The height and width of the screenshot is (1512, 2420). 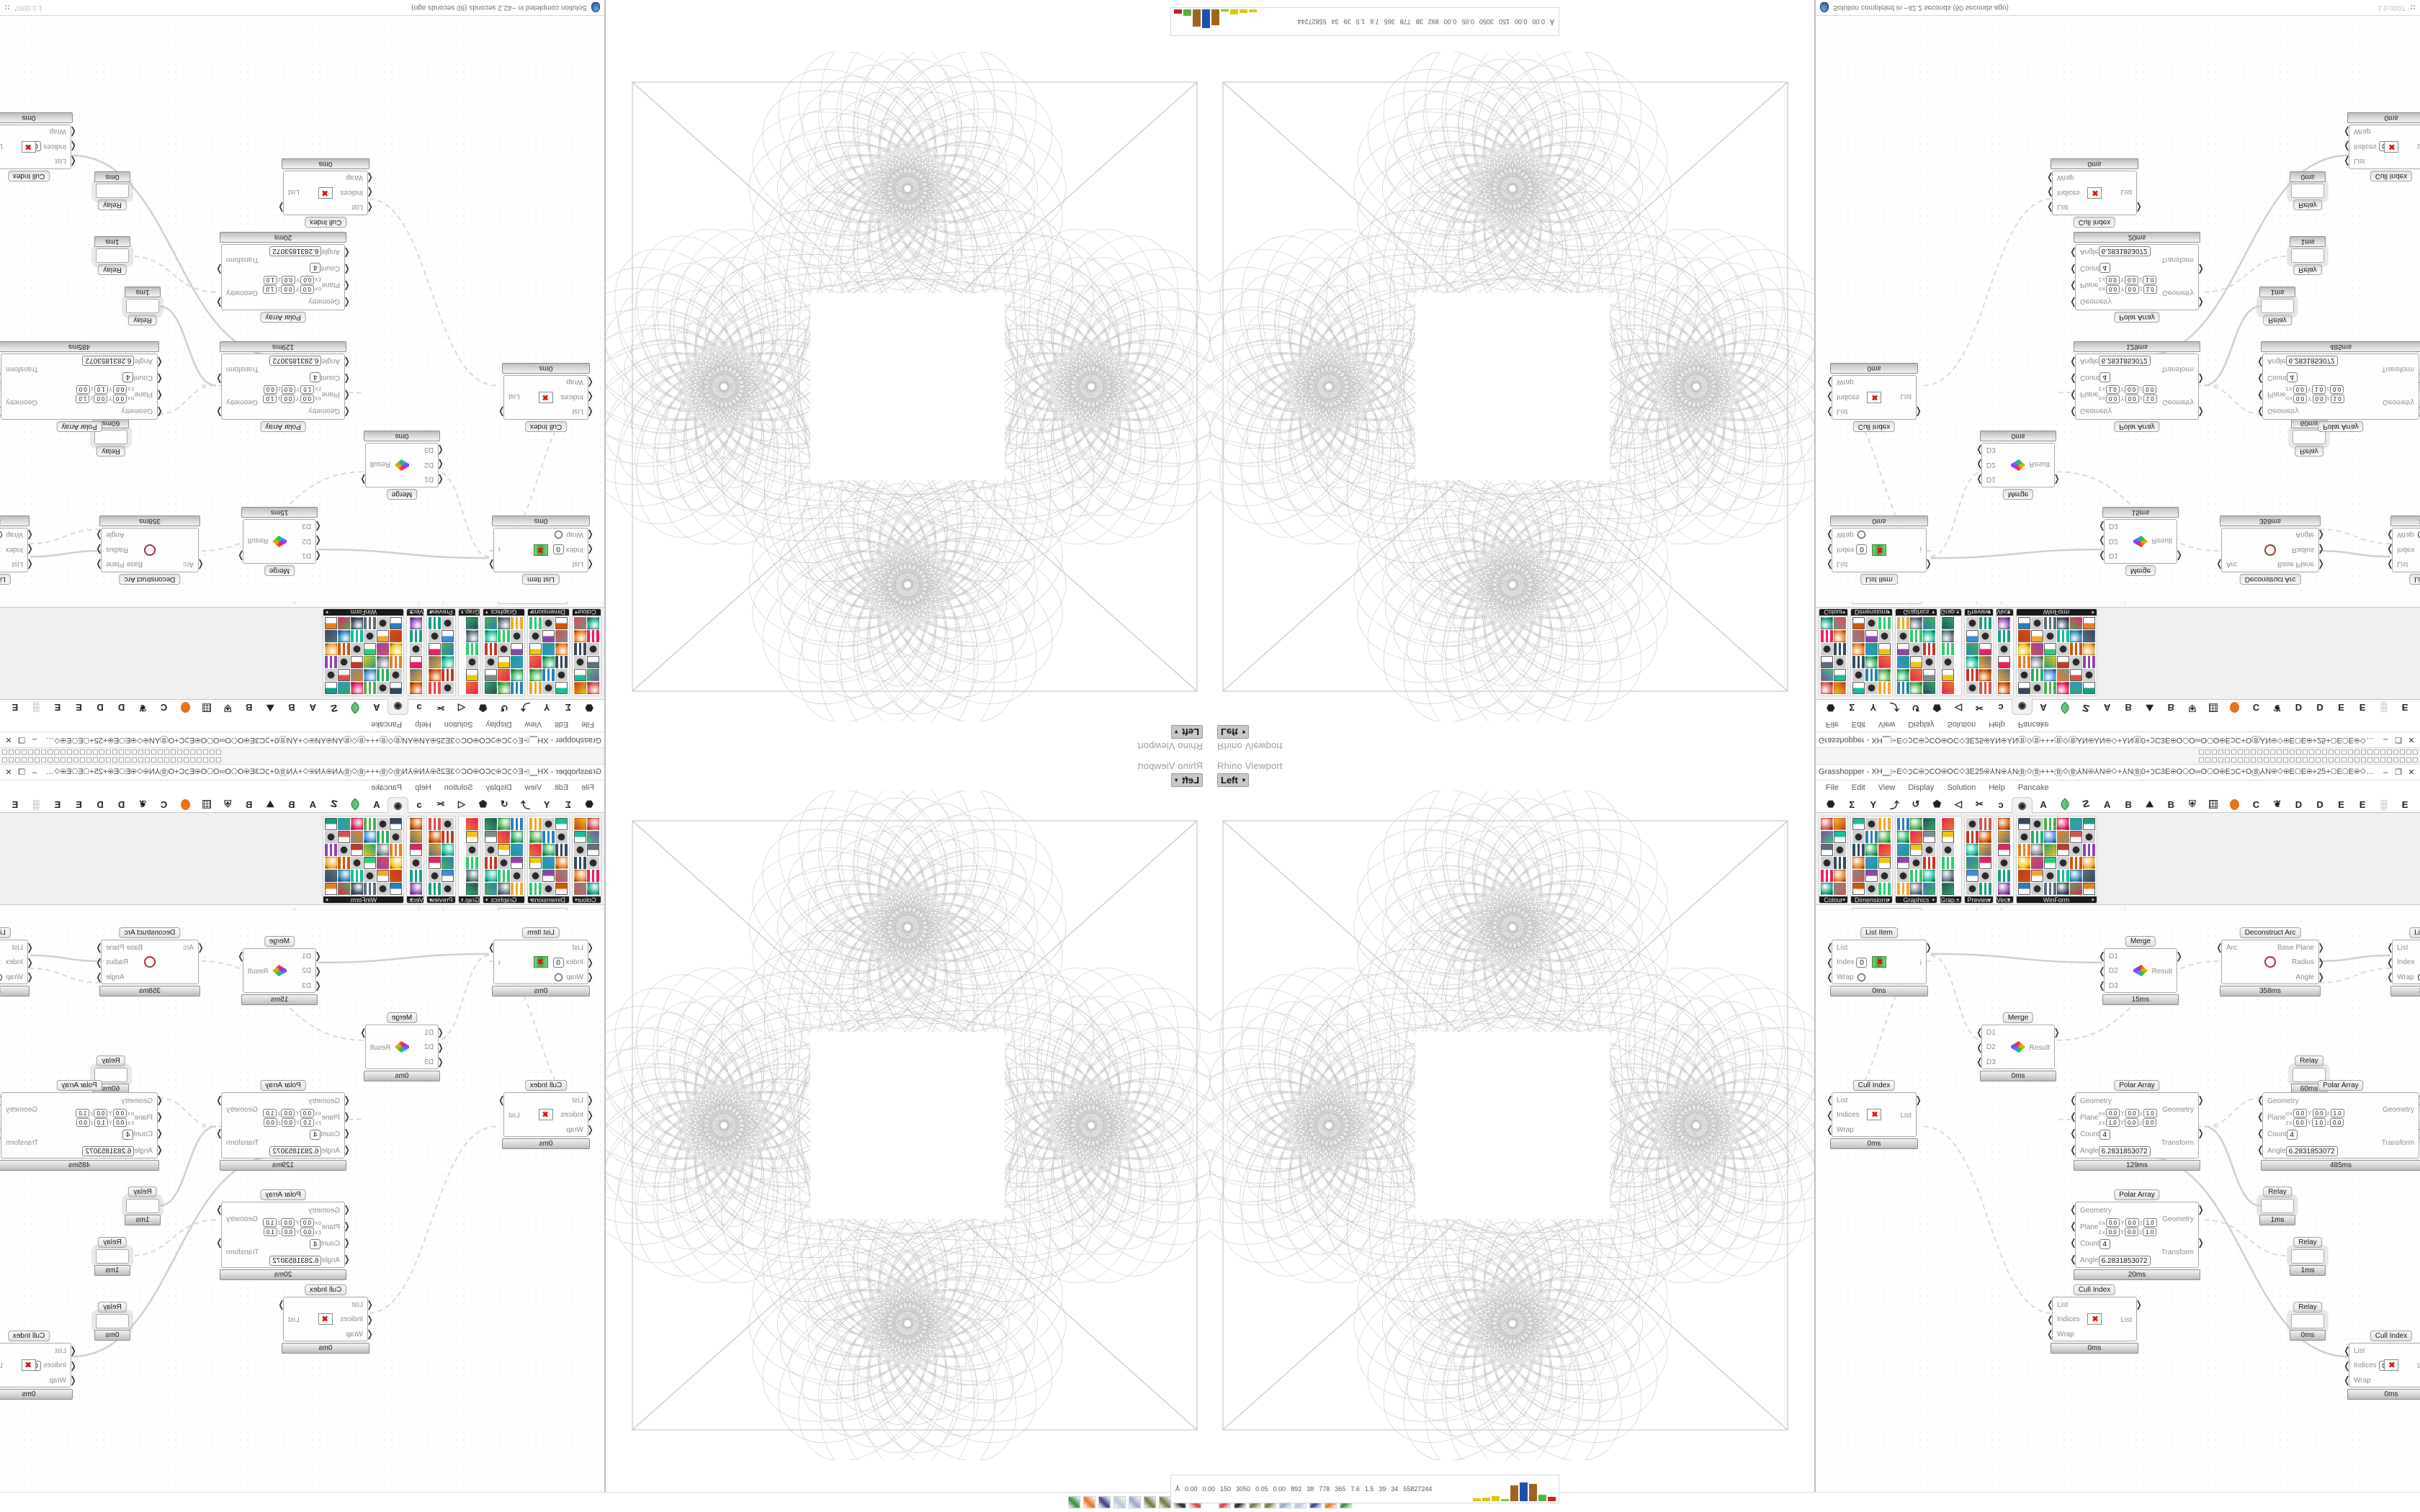 What do you see at coordinates (2140, 541) in the screenshot?
I see `node-body: D1 ❬ D2 ❬ D3 ❬ Result ❭` at bounding box center [2140, 541].